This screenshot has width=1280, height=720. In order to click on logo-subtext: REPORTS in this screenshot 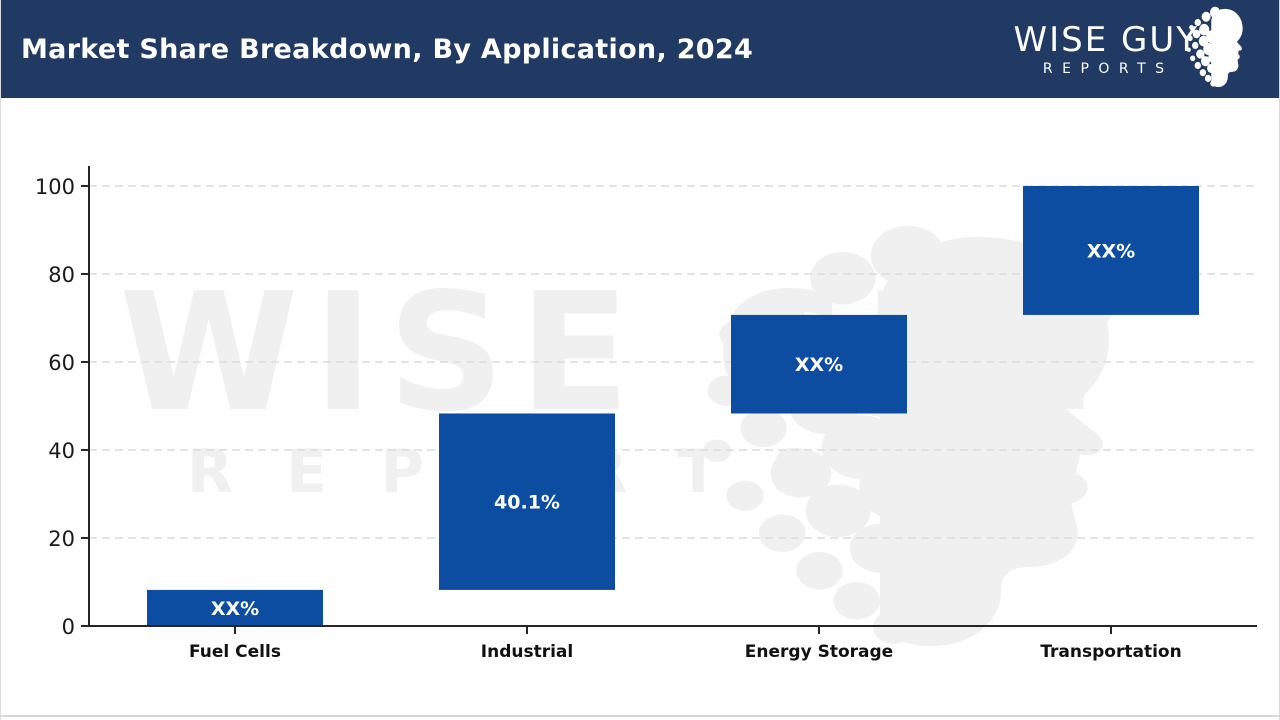, I will do `click(1108, 68)`.